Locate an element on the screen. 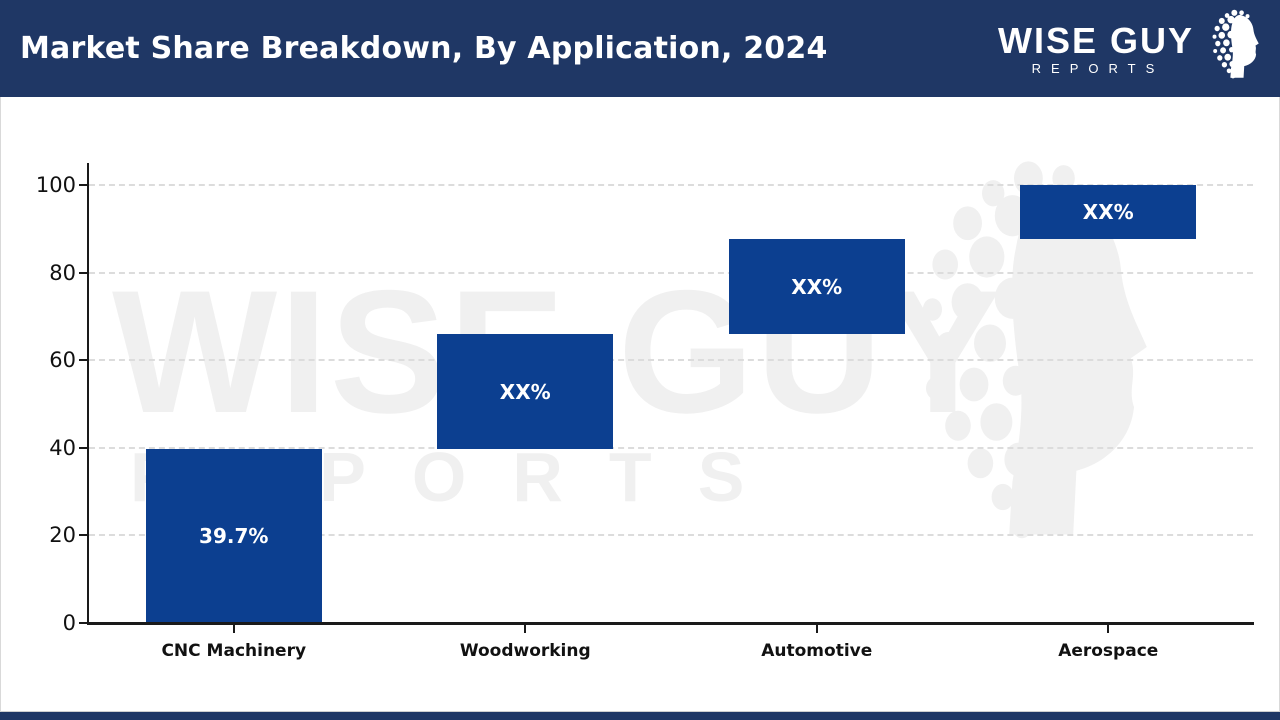  wiseguy-face-icon is located at coordinates (1235, 44).